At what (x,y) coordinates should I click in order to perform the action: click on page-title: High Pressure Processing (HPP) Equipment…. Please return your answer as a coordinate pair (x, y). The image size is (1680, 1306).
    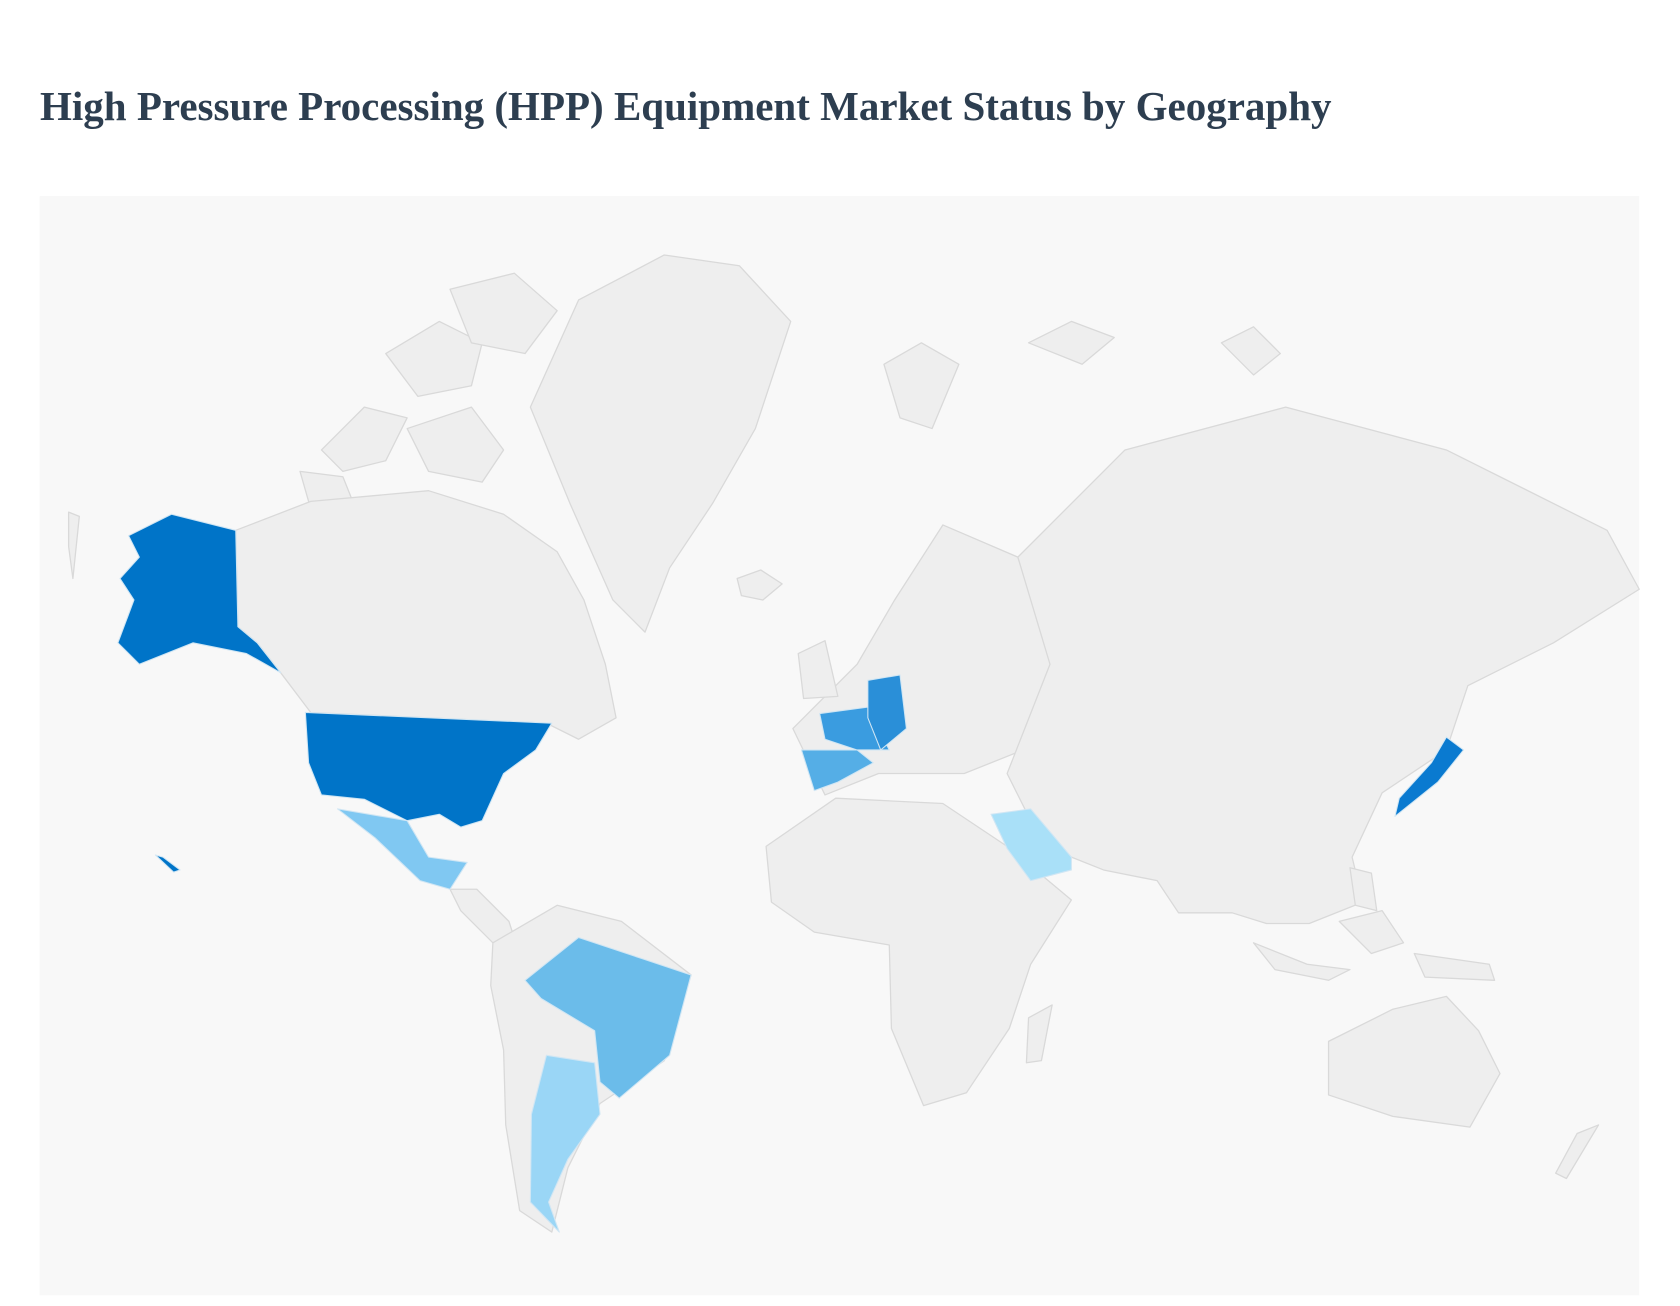
    Looking at the image, I should click on (686, 106).